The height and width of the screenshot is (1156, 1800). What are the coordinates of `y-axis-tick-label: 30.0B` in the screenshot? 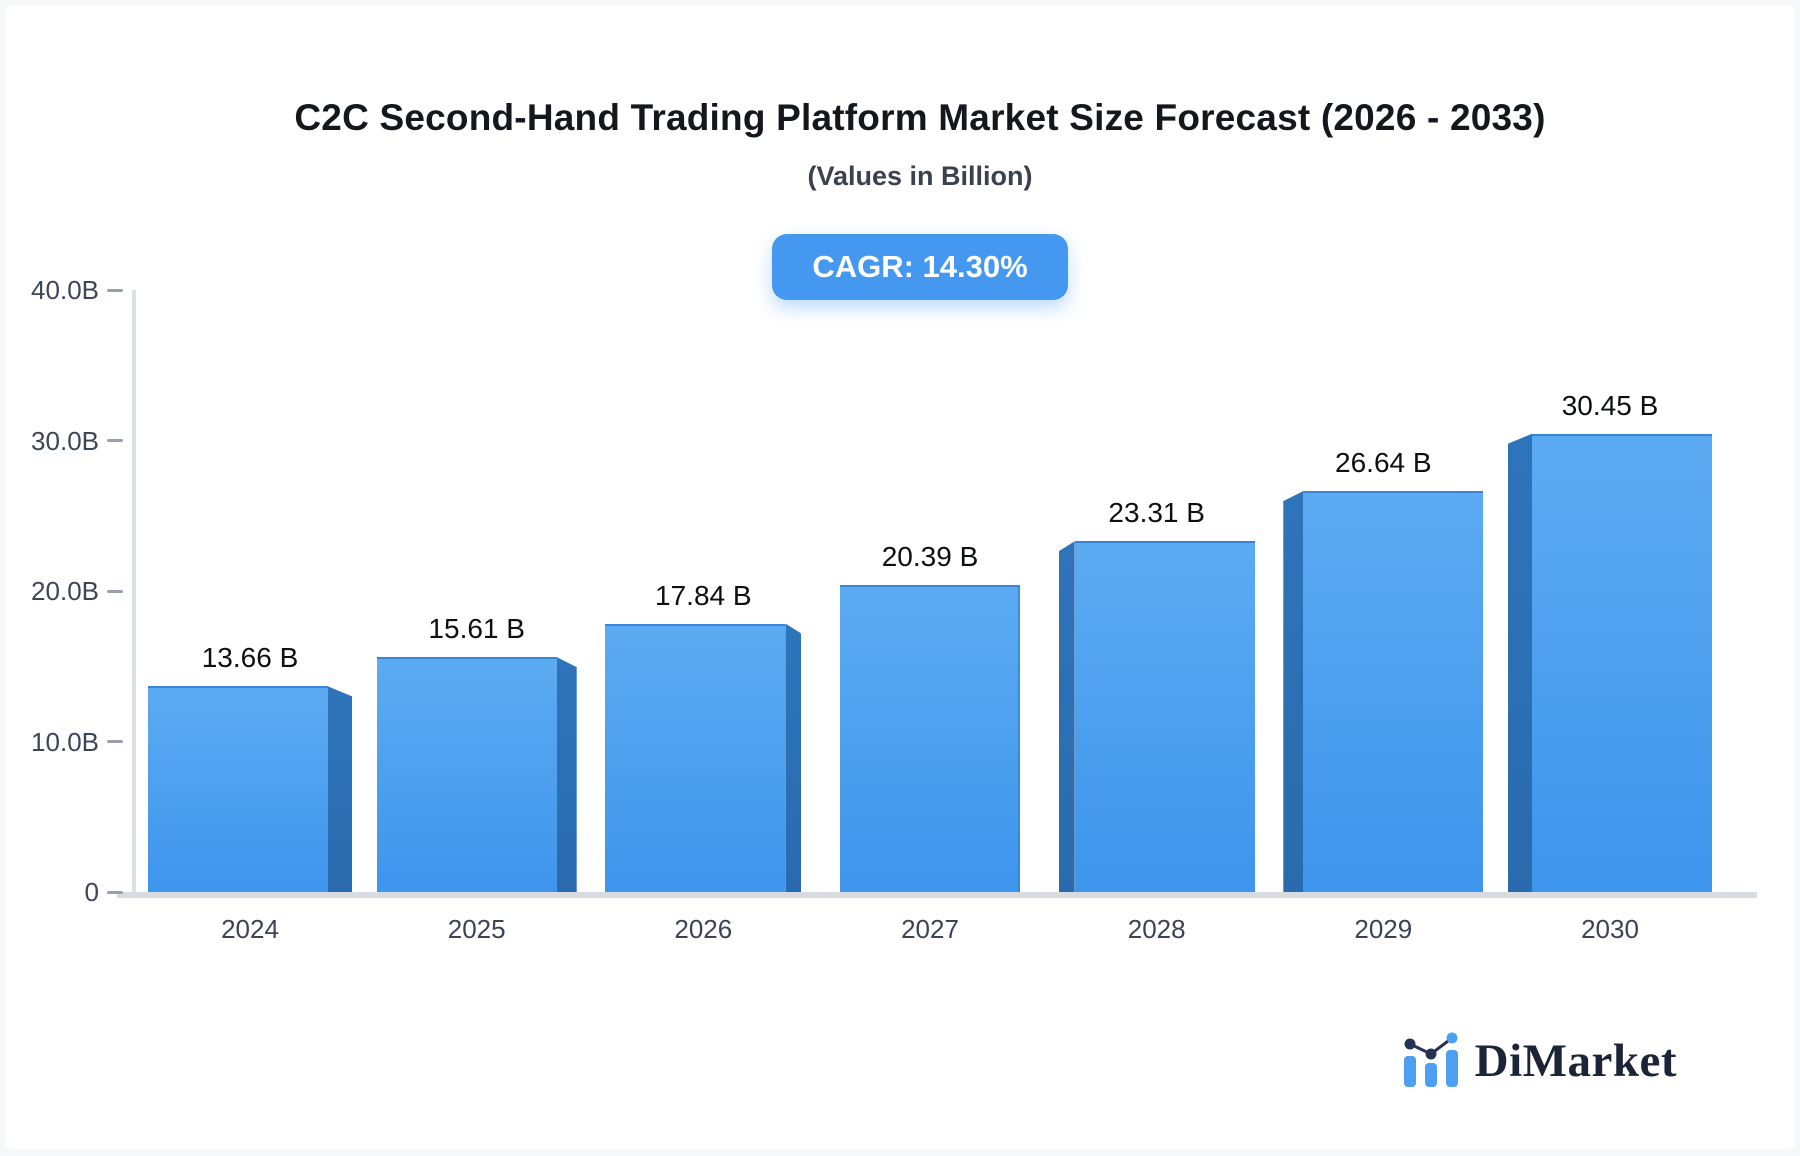 It's located at (65, 440).